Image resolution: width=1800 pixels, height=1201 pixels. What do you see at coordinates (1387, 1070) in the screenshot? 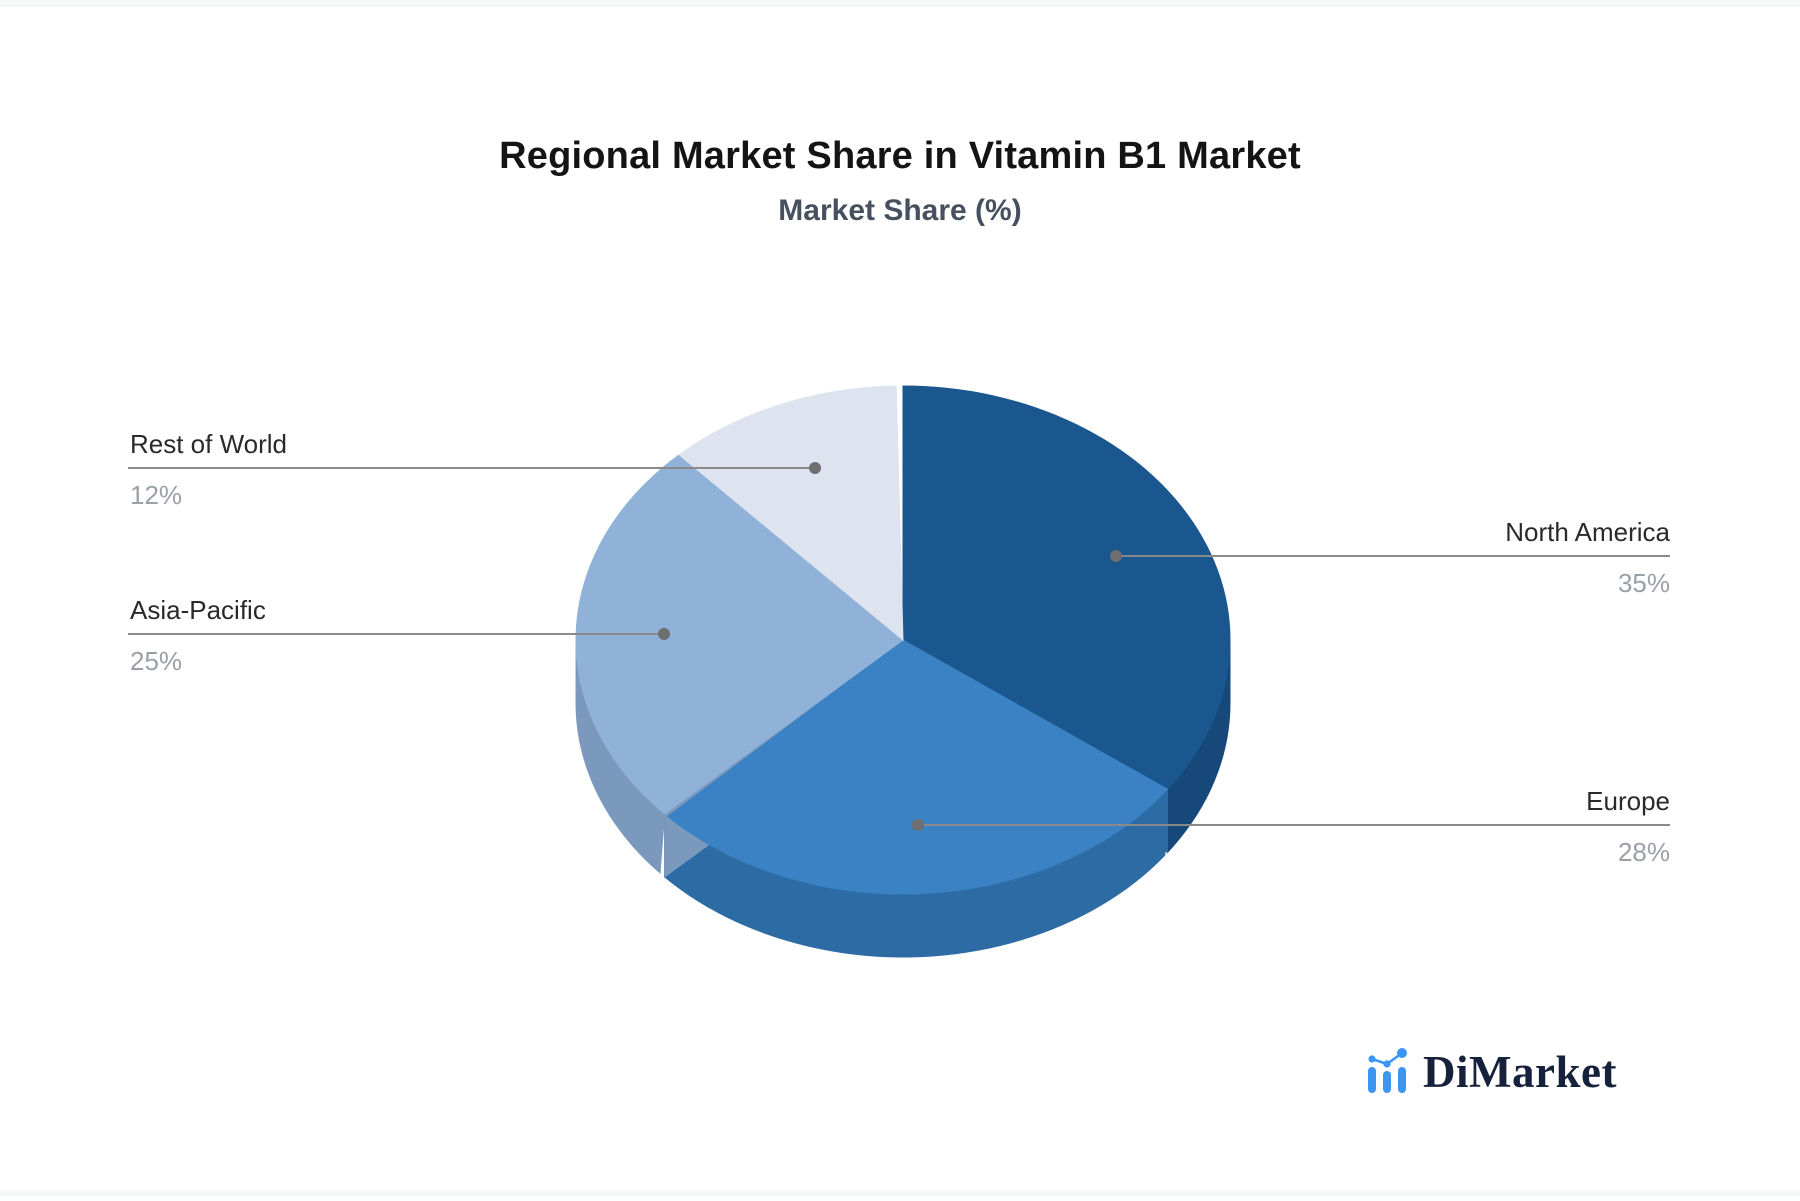
I see `bar-chart-trend-icon` at bounding box center [1387, 1070].